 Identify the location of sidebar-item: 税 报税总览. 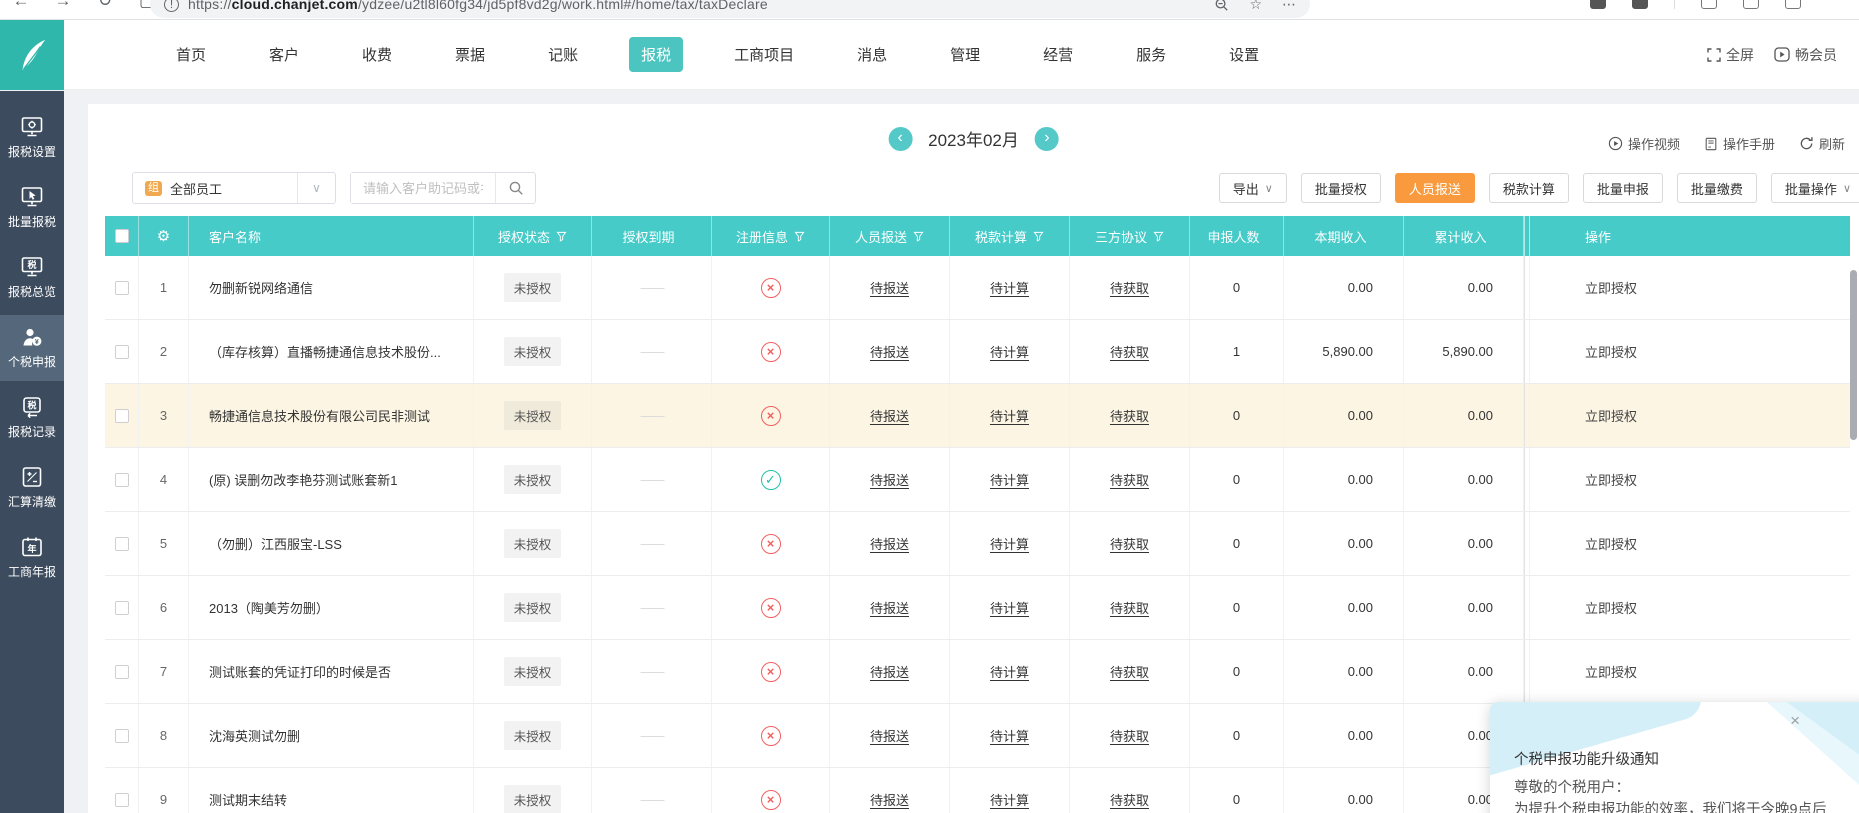
(32, 278).